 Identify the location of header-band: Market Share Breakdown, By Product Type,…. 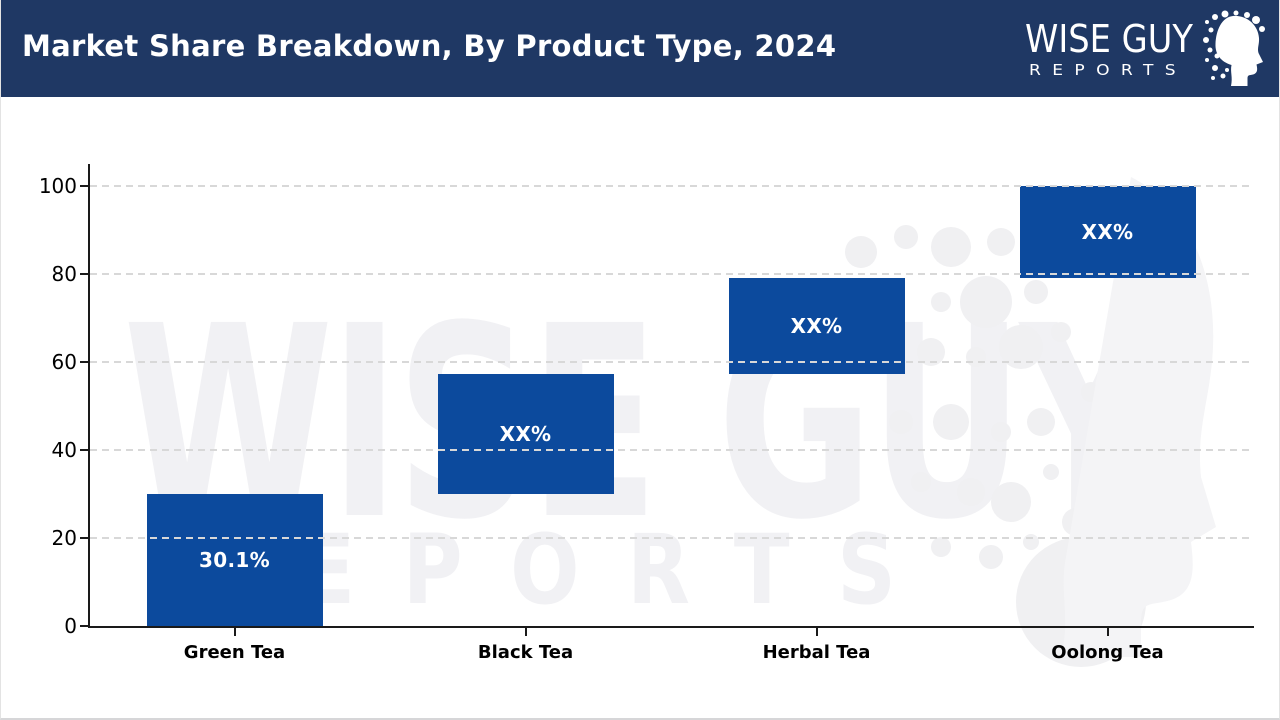
(640, 48).